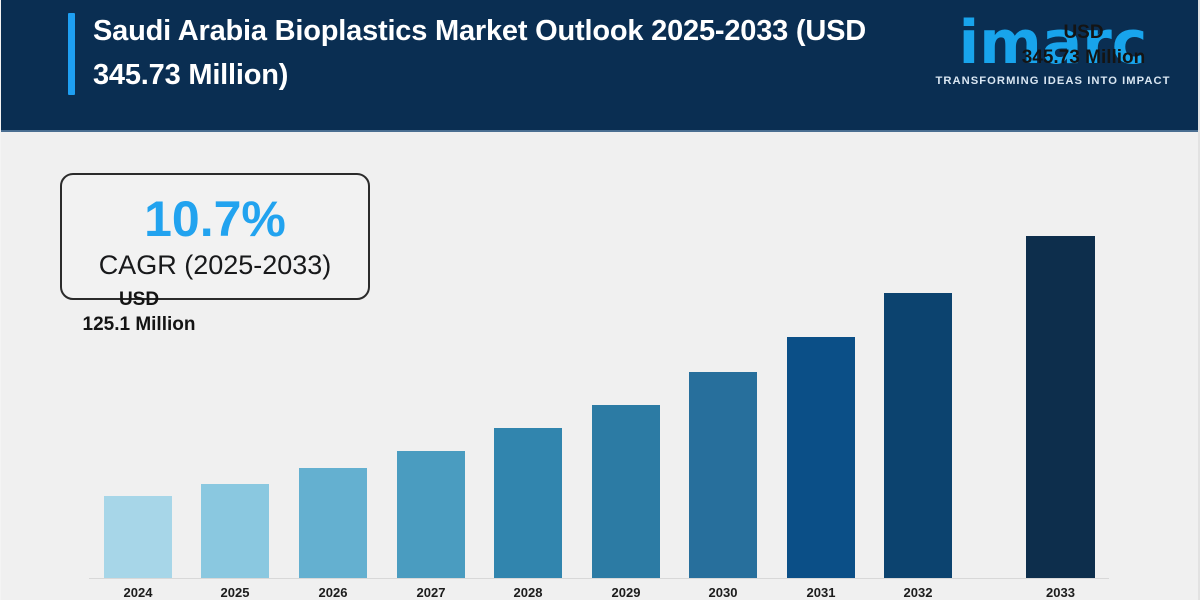  What do you see at coordinates (626, 491) in the screenshot?
I see `bar-2029` at bounding box center [626, 491].